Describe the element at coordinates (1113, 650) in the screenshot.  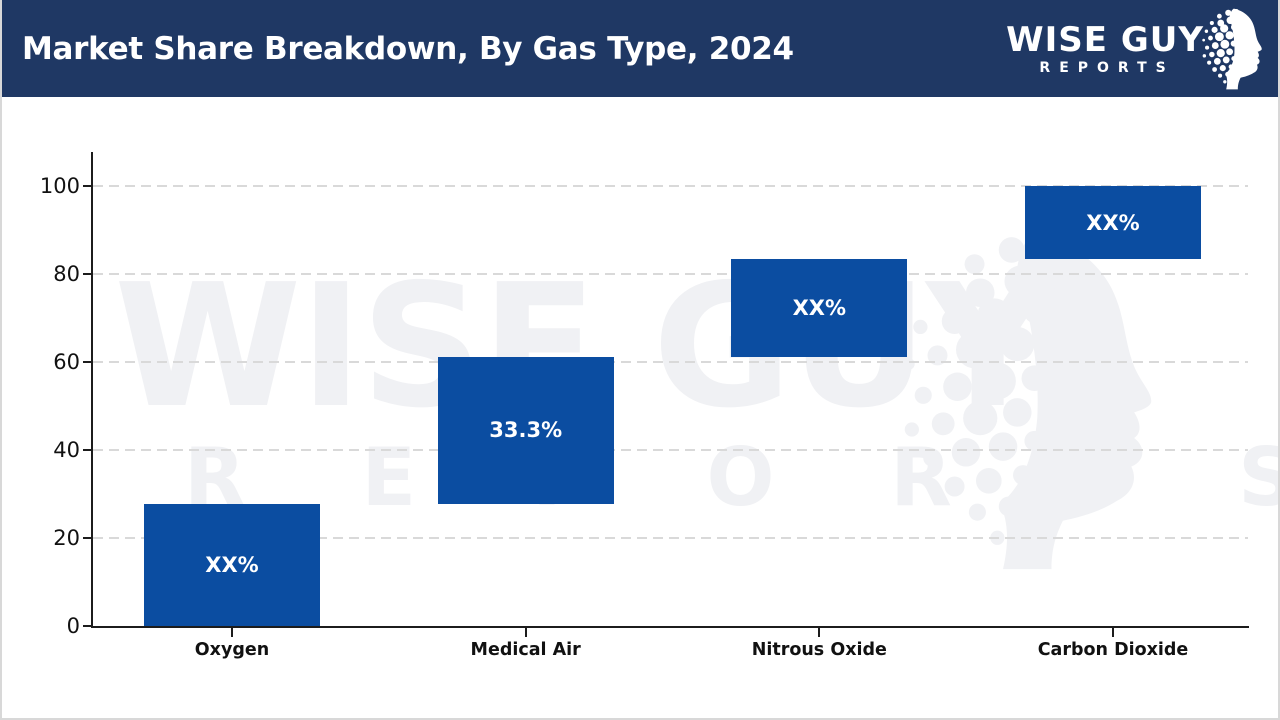
I see `x-axis-category-label: Carbon Dioxide` at that location.